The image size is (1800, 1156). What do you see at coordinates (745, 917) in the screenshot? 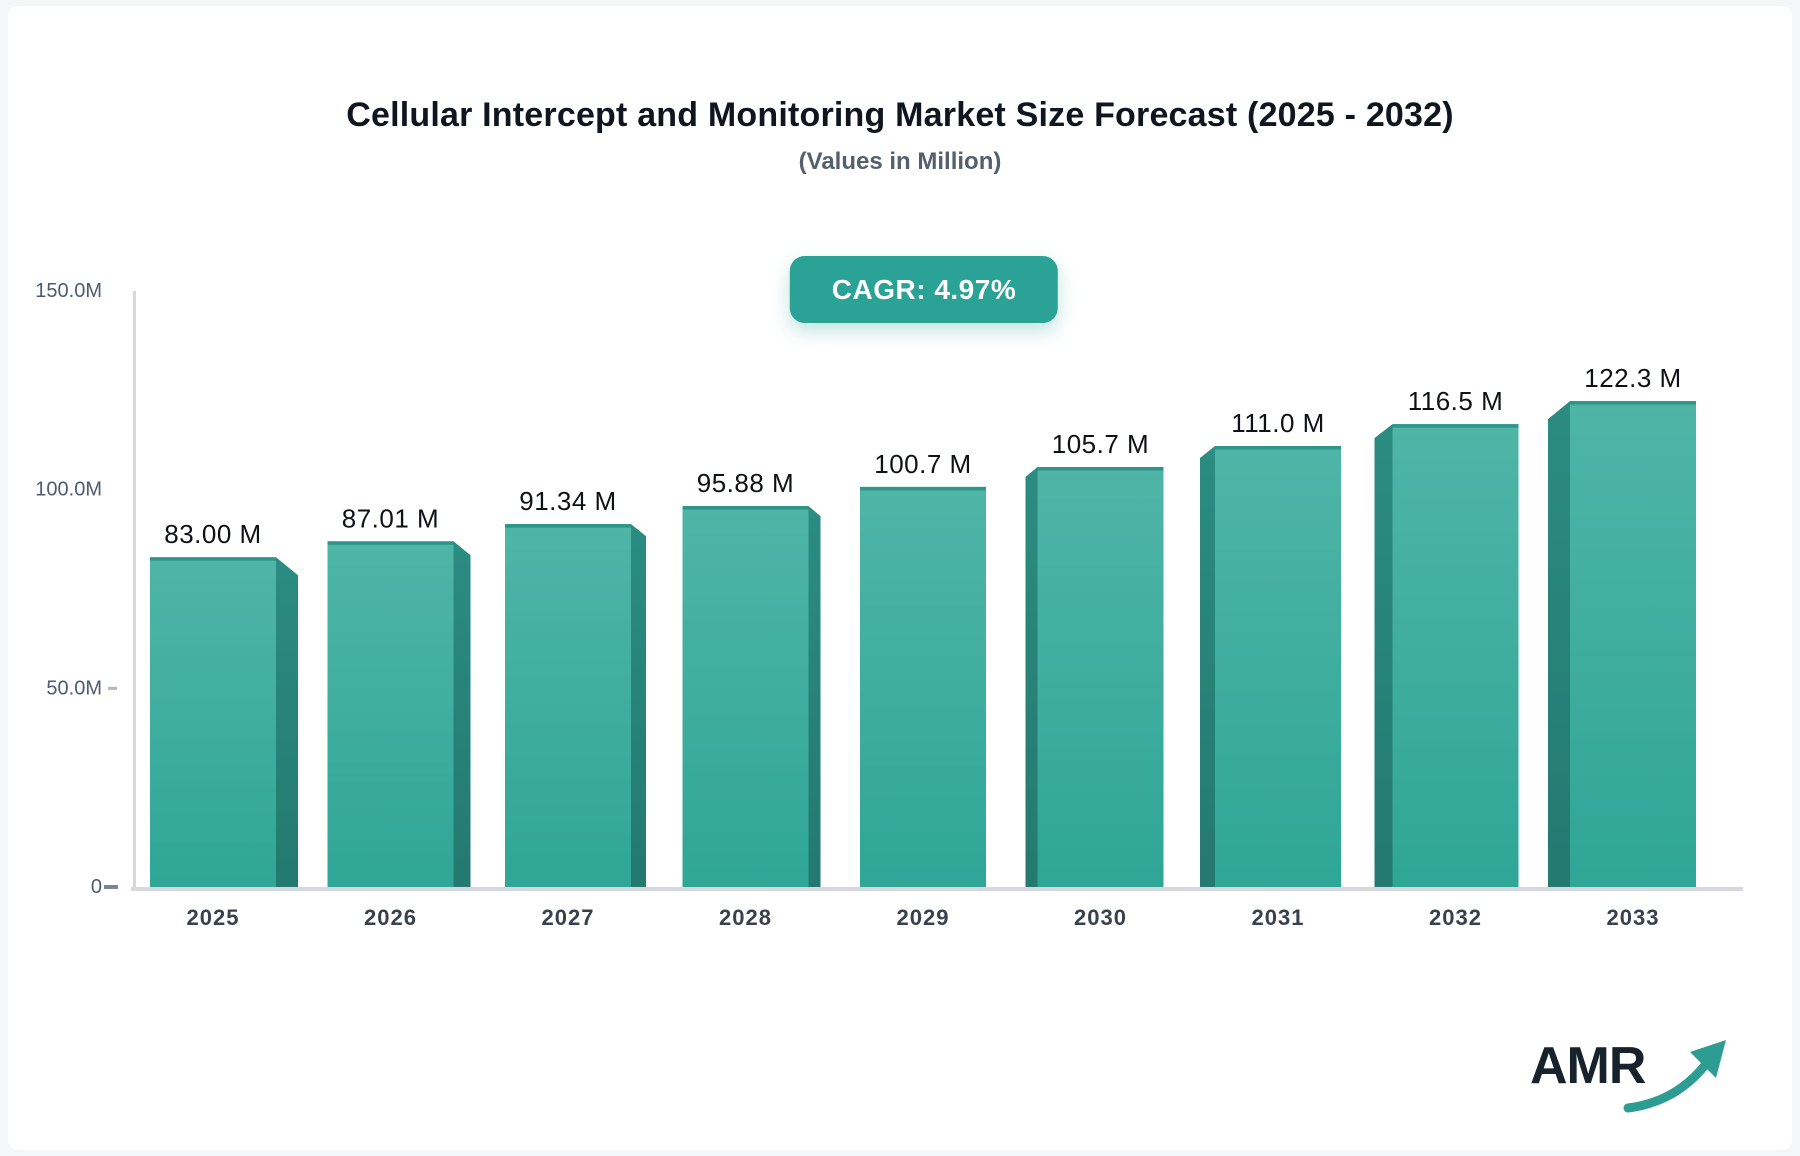
I see `x-tick-label: 2028` at bounding box center [745, 917].